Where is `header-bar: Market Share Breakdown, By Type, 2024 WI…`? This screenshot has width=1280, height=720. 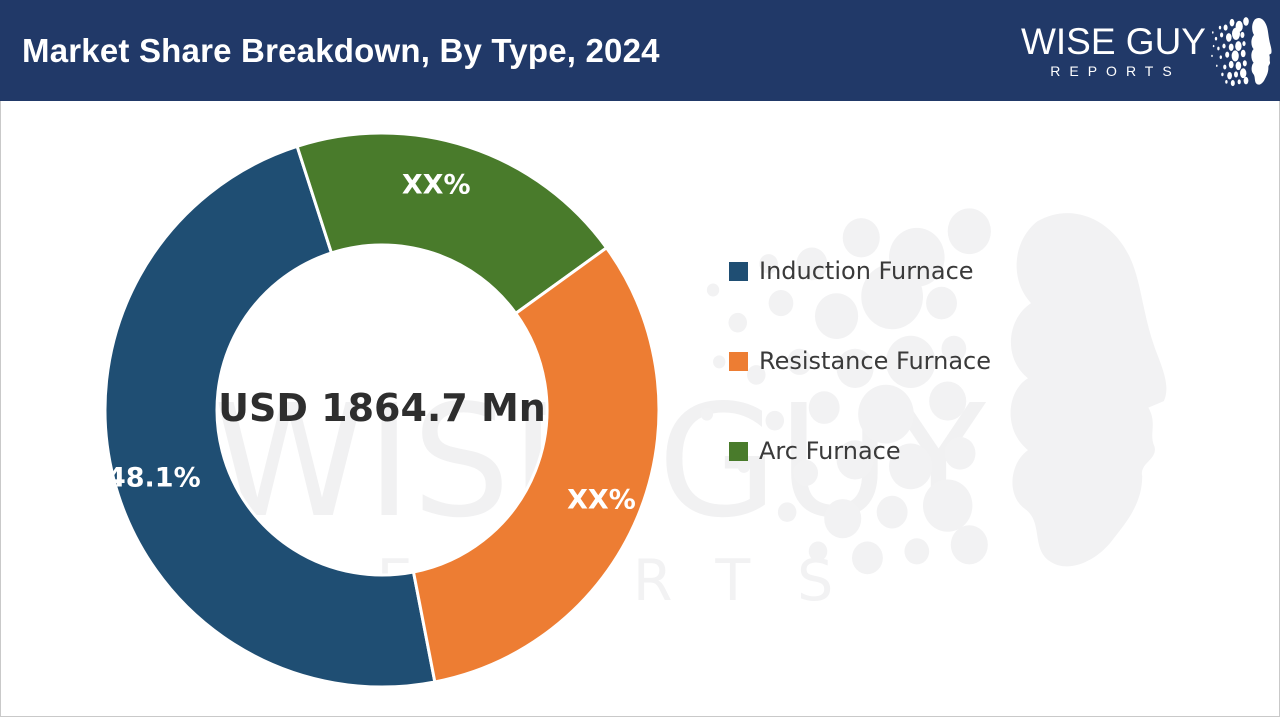 header-bar: Market Share Breakdown, By Type, 2024 WI… is located at coordinates (640, 50).